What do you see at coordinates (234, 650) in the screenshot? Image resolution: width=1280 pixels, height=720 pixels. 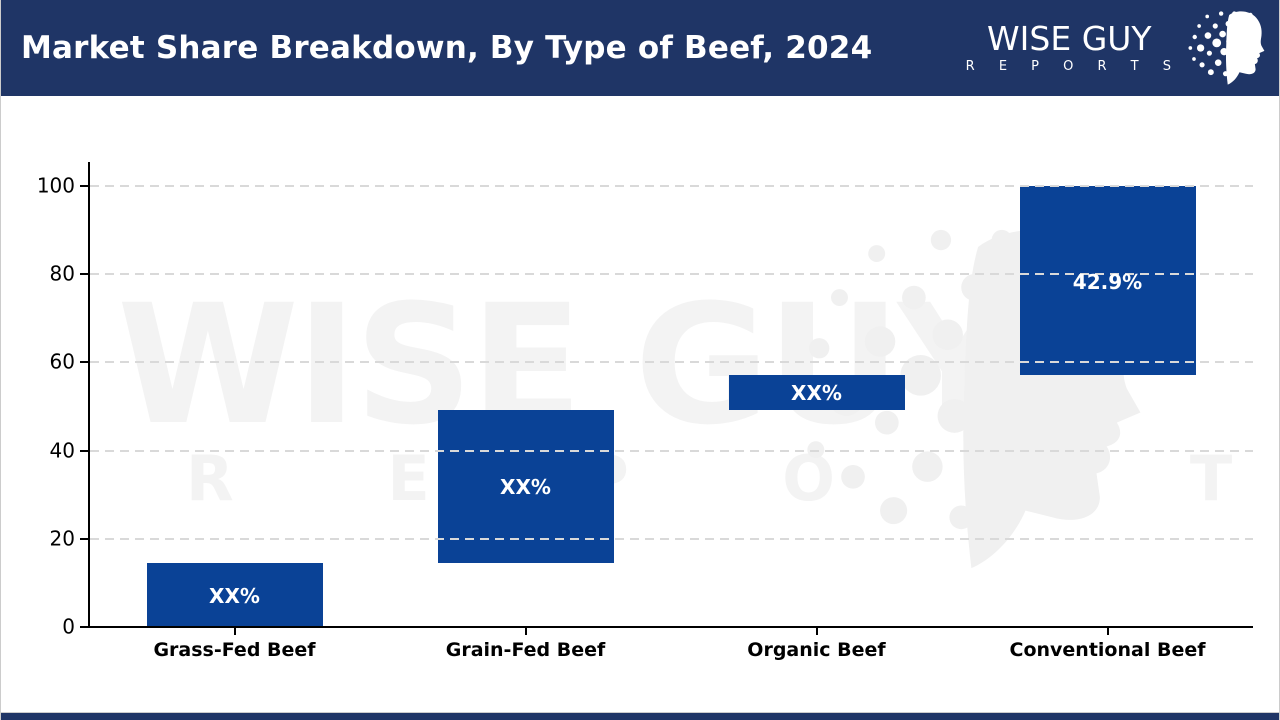 I see `category-label: Grass-Fed Beef` at bounding box center [234, 650].